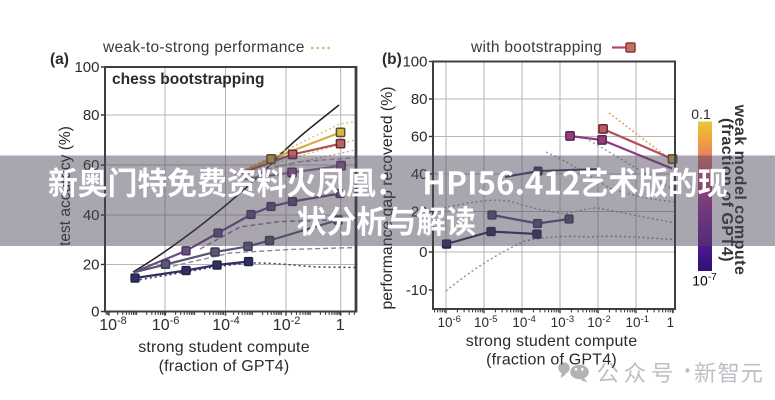 The width and height of the screenshot is (775, 400). I want to click on svg-text: weak model compute, so click(739, 190).